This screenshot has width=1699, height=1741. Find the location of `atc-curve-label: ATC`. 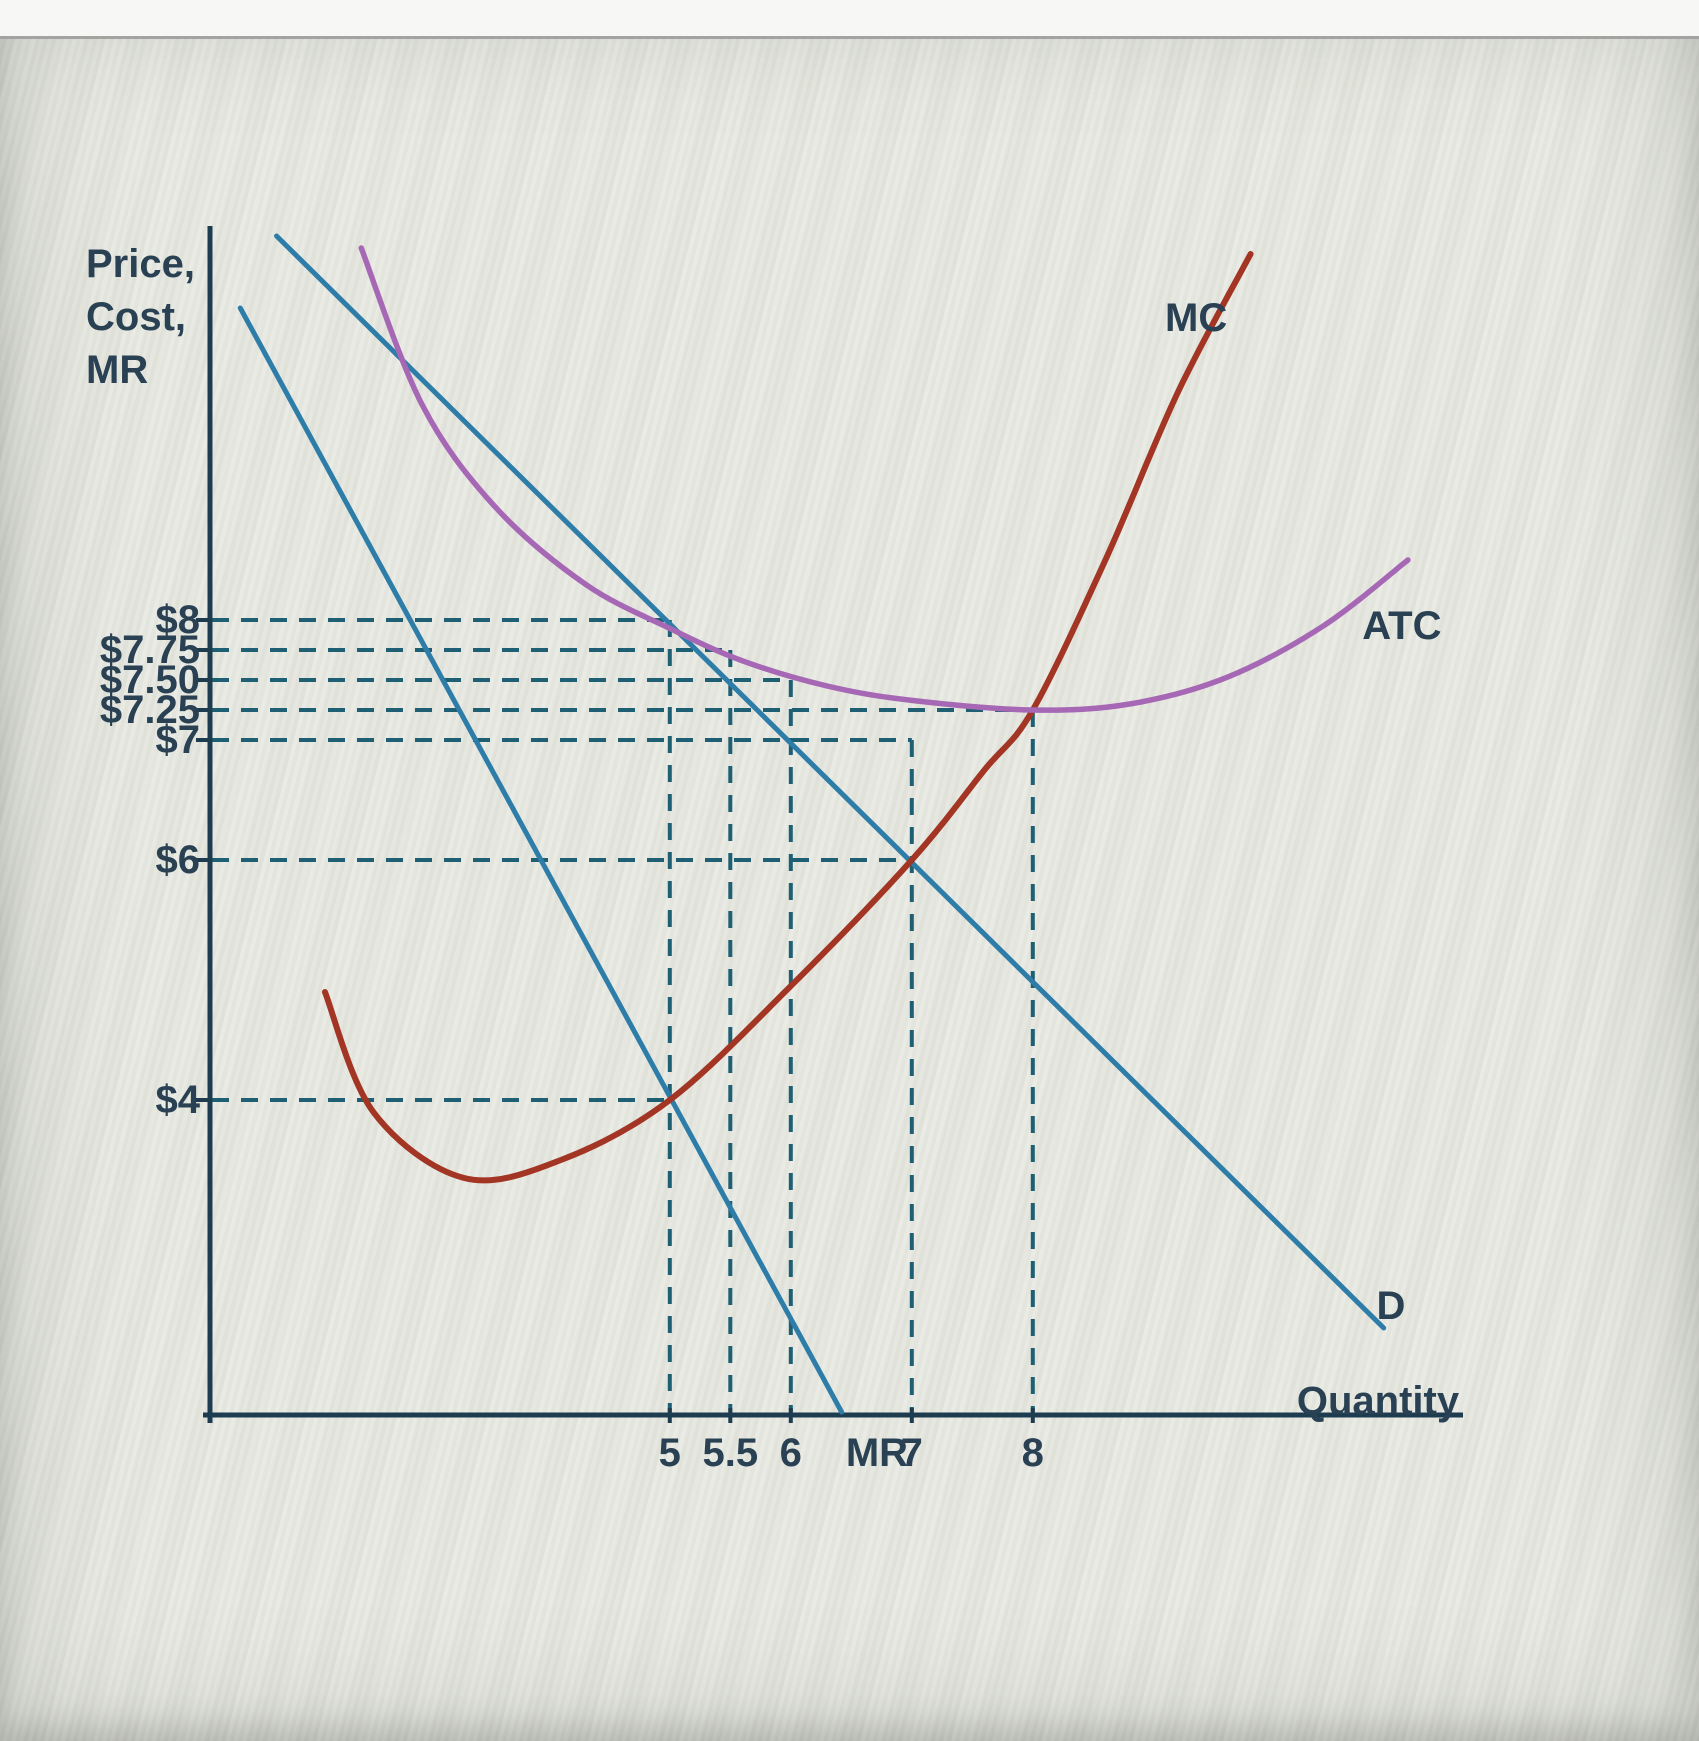

atc-curve-label: ATC is located at coordinates (1402, 626).